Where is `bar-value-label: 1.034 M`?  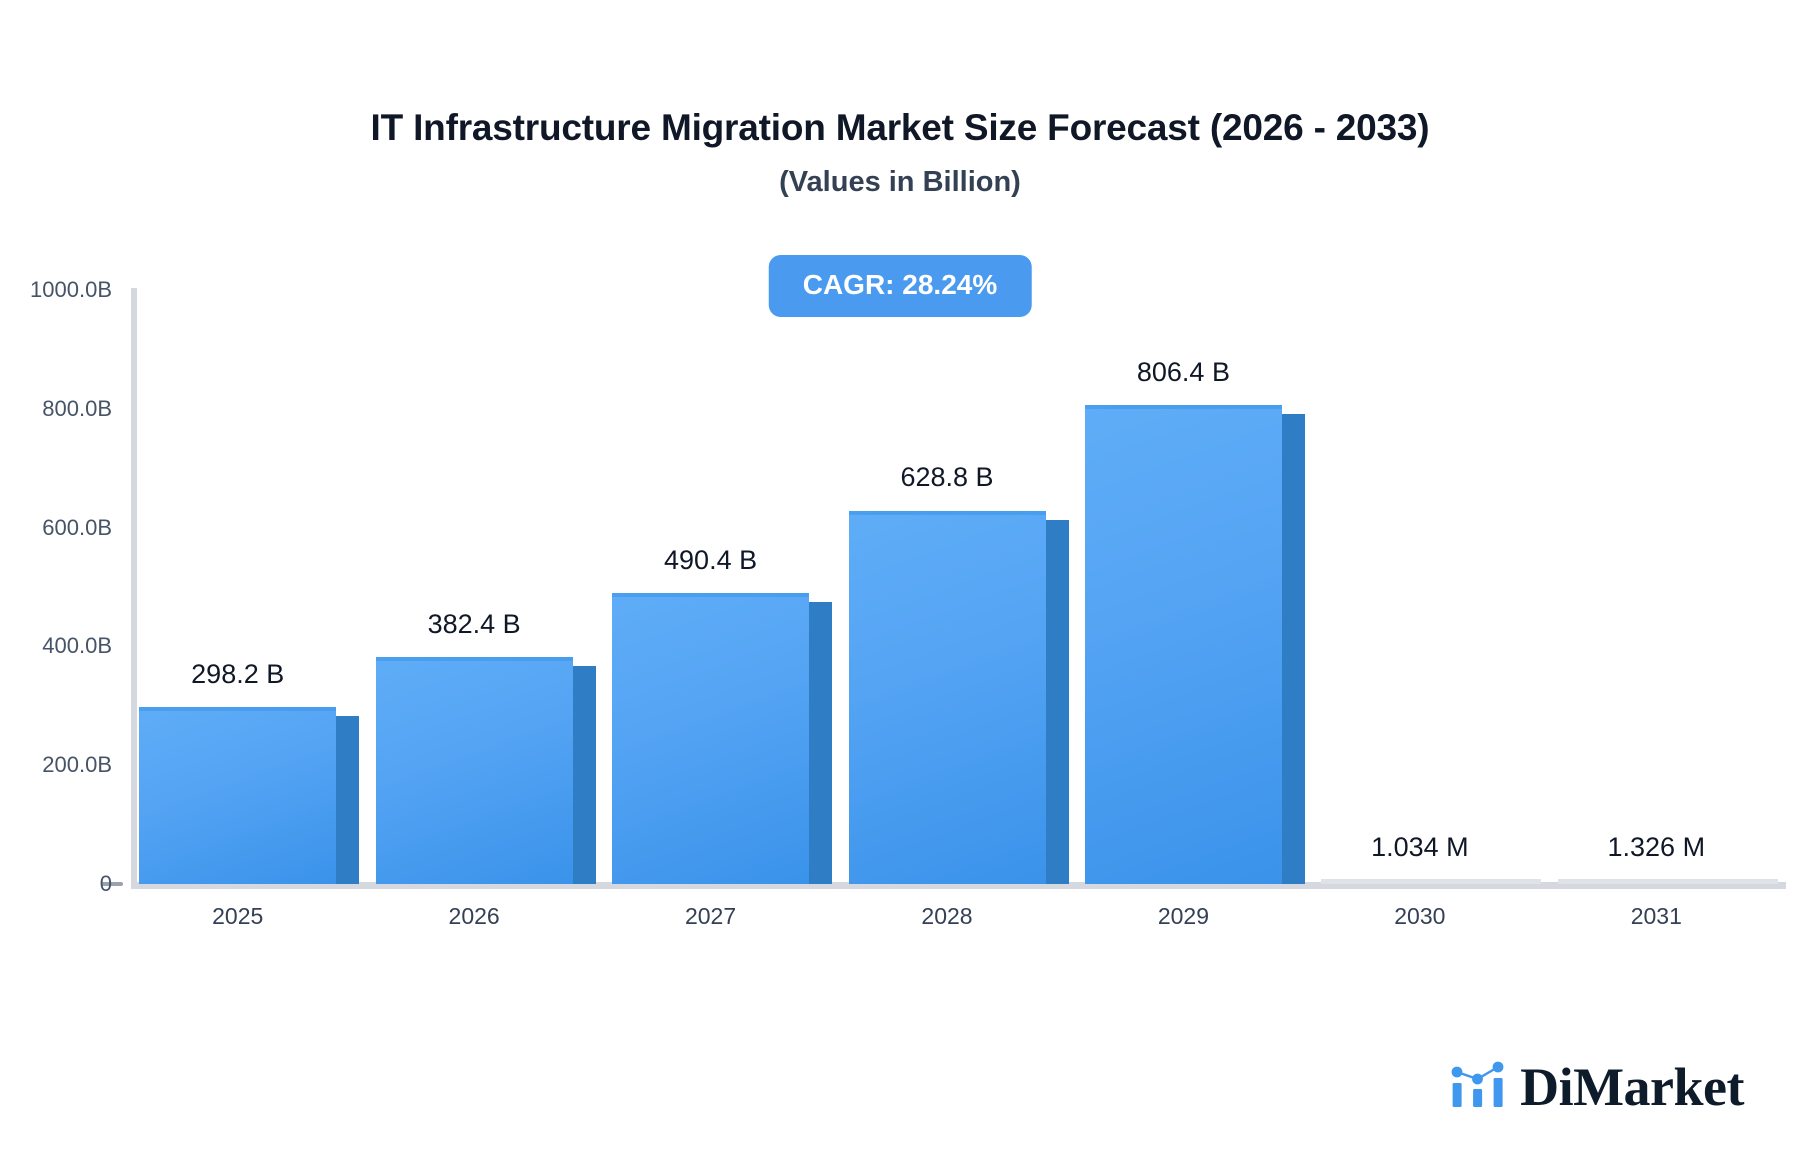
bar-value-label: 1.034 M is located at coordinates (1420, 847).